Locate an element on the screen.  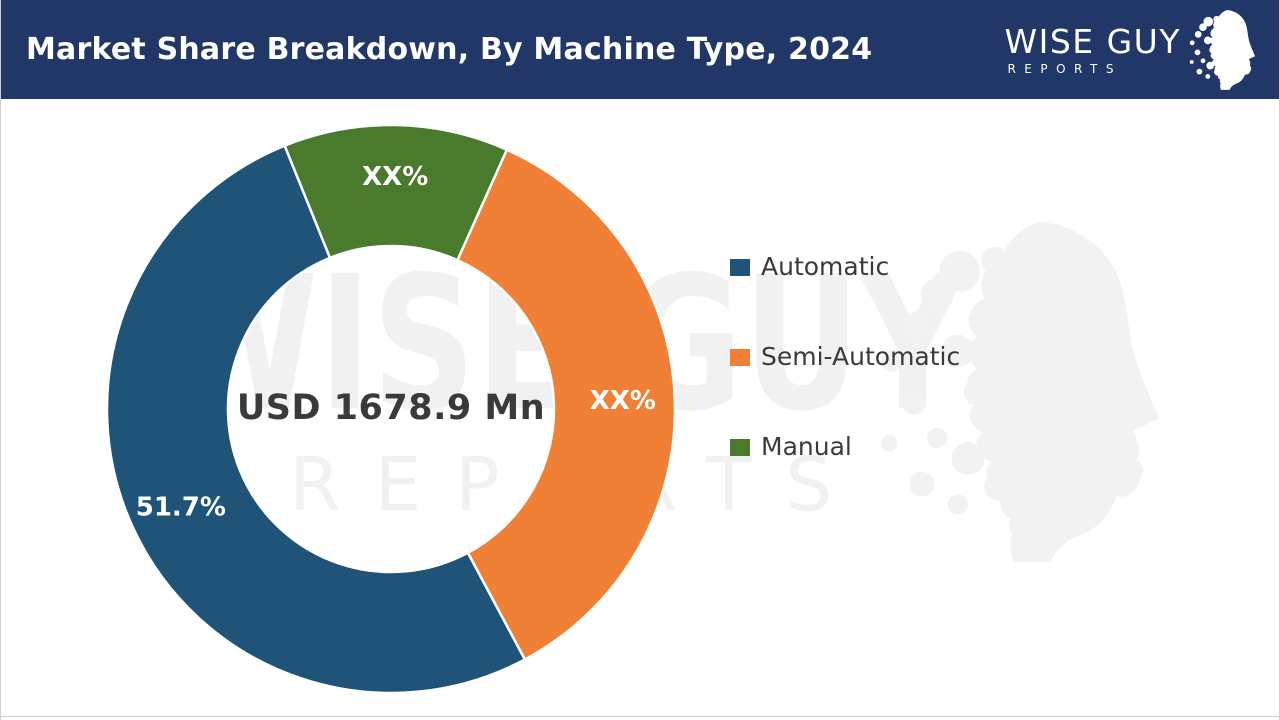
donut-slice-label-semi-automatic: XX% is located at coordinates (623, 401).